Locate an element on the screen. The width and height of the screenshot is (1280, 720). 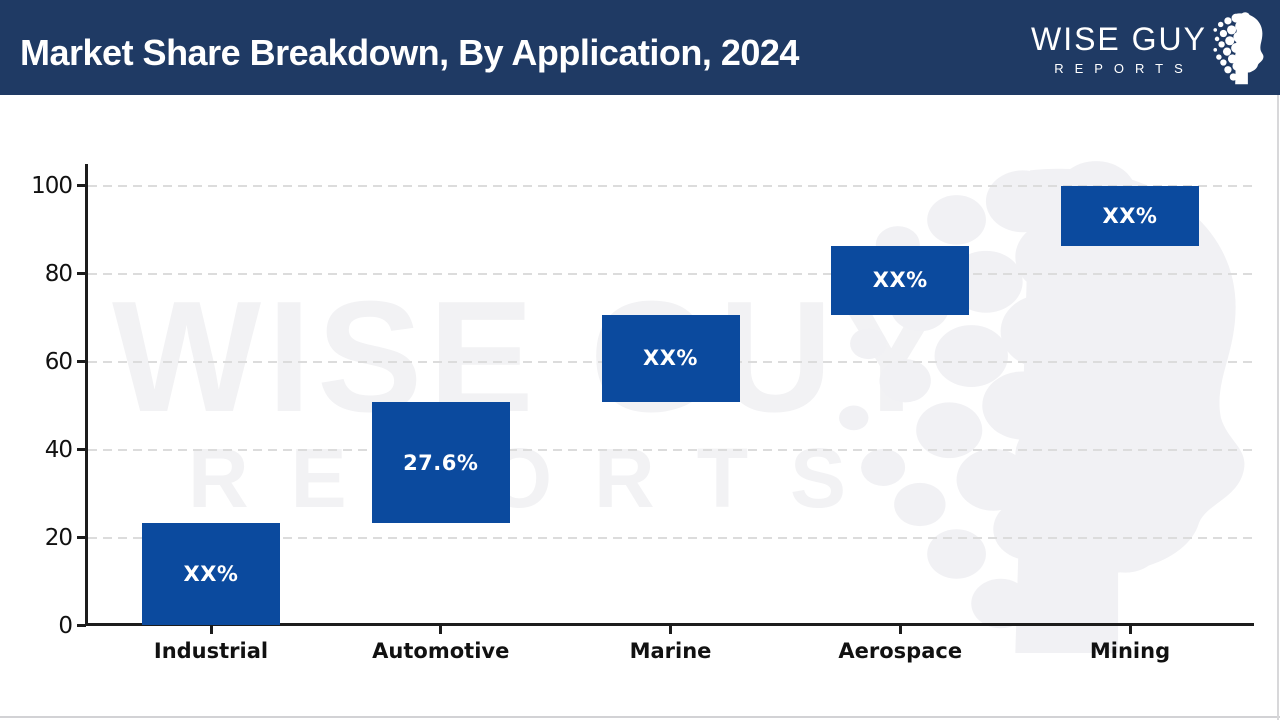
wiseguy-logo: WISE GUY REPORTS is located at coordinates (1148, 48).